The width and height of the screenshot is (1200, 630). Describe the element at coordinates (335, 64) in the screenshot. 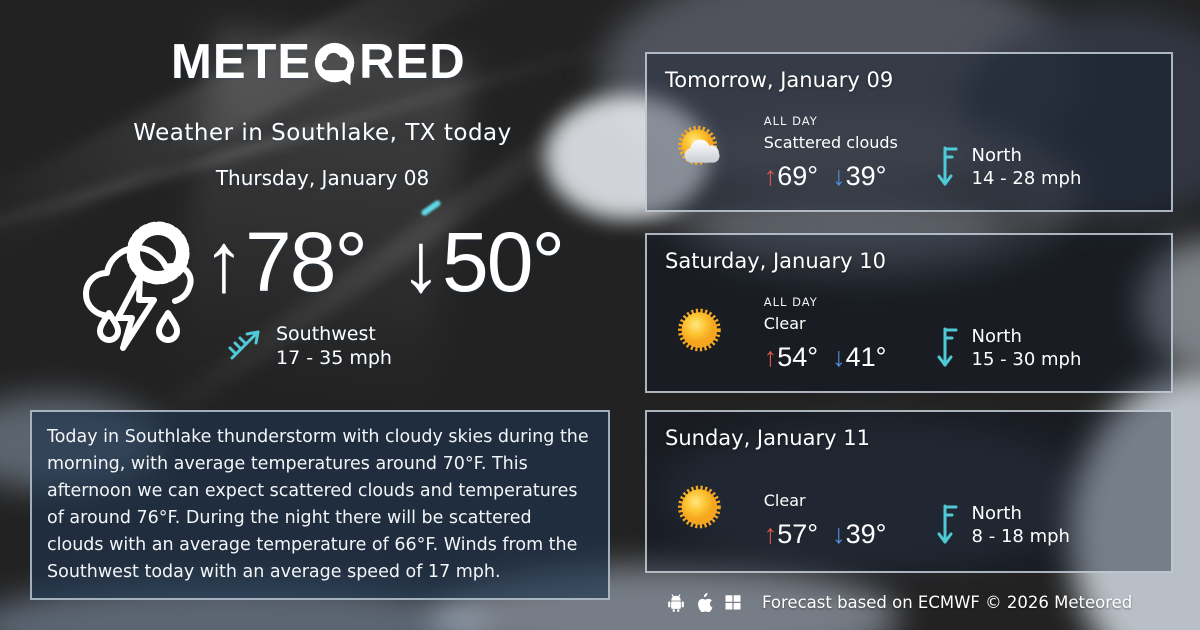

I see `logo-cloud-bubble-icon` at that location.